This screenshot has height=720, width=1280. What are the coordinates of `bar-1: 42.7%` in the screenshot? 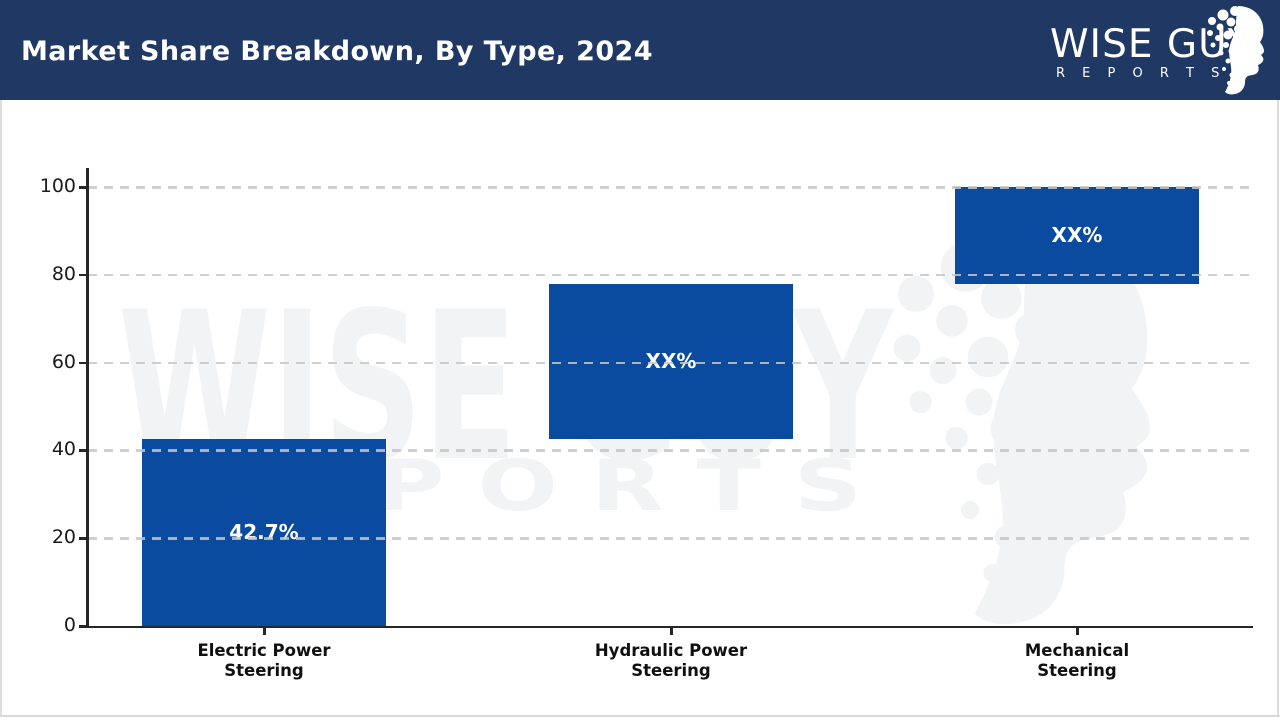 It's located at (264, 532).